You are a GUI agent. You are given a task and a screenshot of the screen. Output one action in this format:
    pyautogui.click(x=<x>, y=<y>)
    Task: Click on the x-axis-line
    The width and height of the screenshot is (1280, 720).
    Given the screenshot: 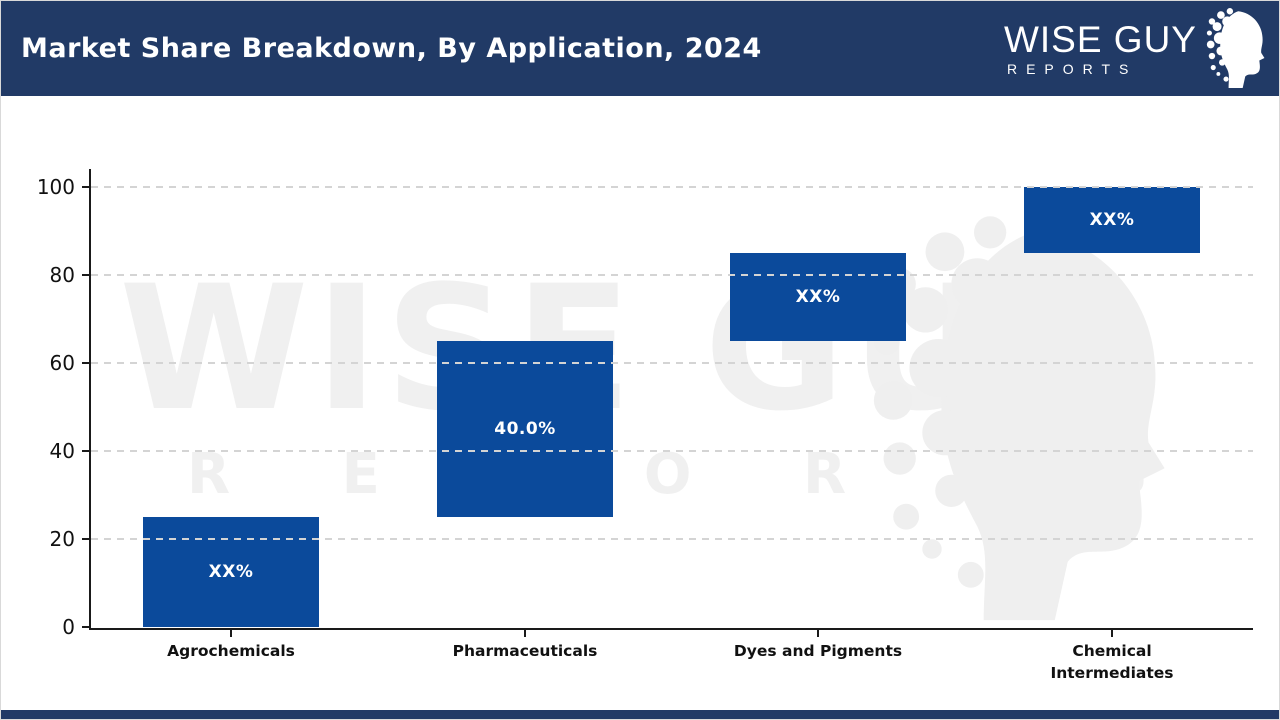 What is the action you would take?
    pyautogui.click(x=671, y=629)
    